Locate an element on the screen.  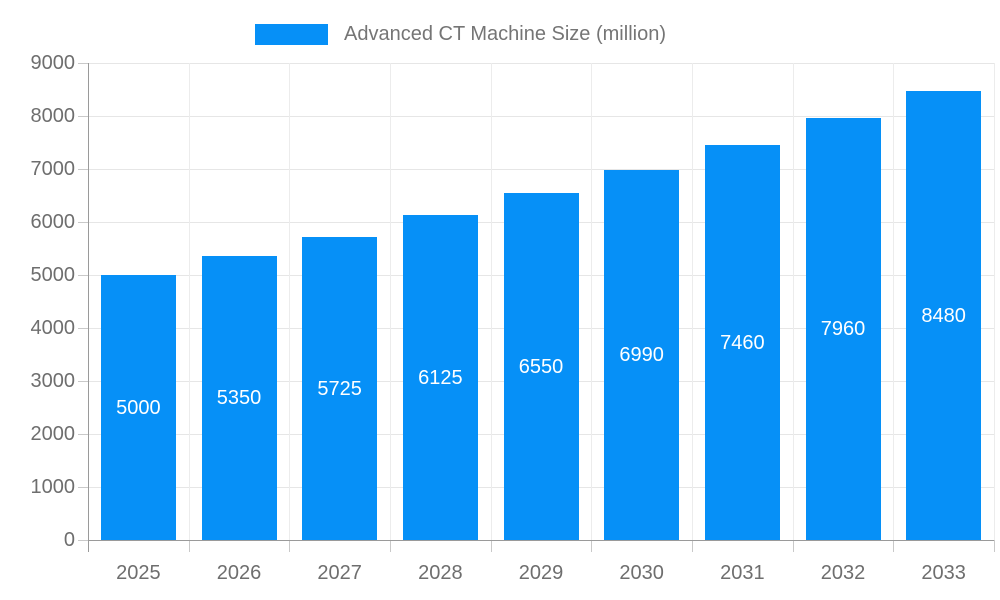
legend-item: Advanced CT Machine Size (million) is located at coordinates (460, 34).